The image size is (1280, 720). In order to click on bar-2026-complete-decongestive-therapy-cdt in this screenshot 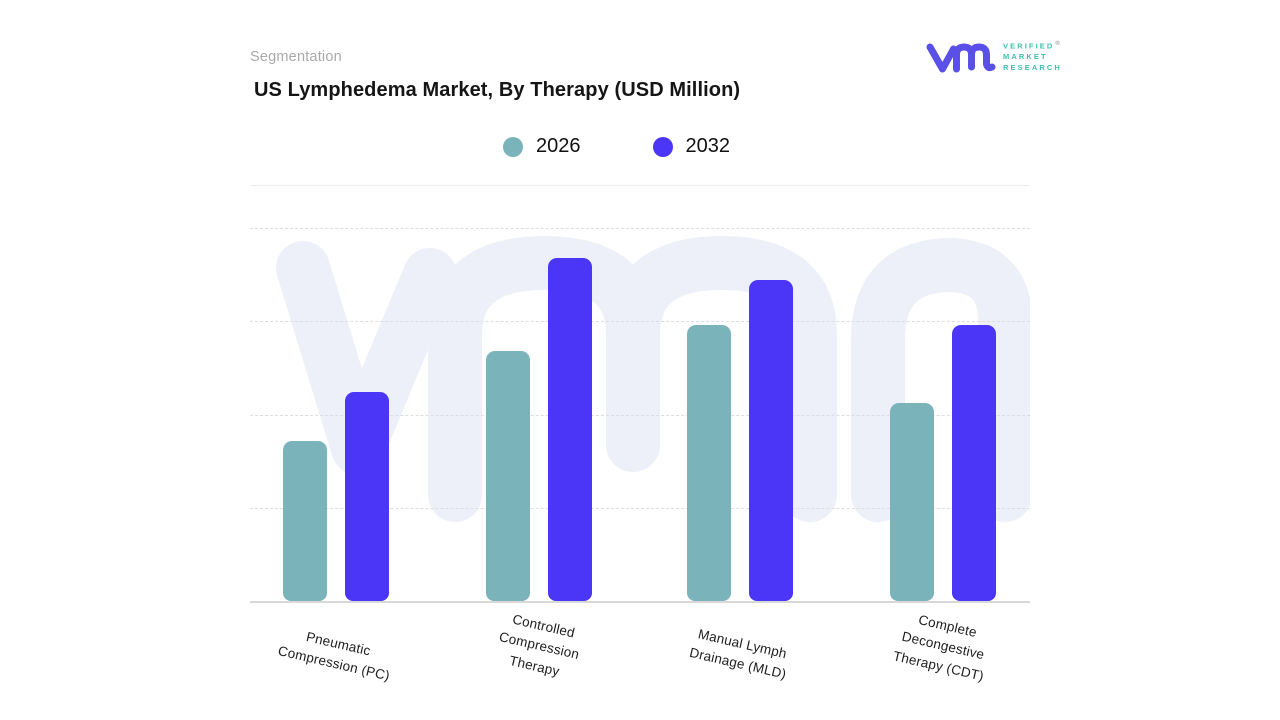, I will do `click(912, 502)`.